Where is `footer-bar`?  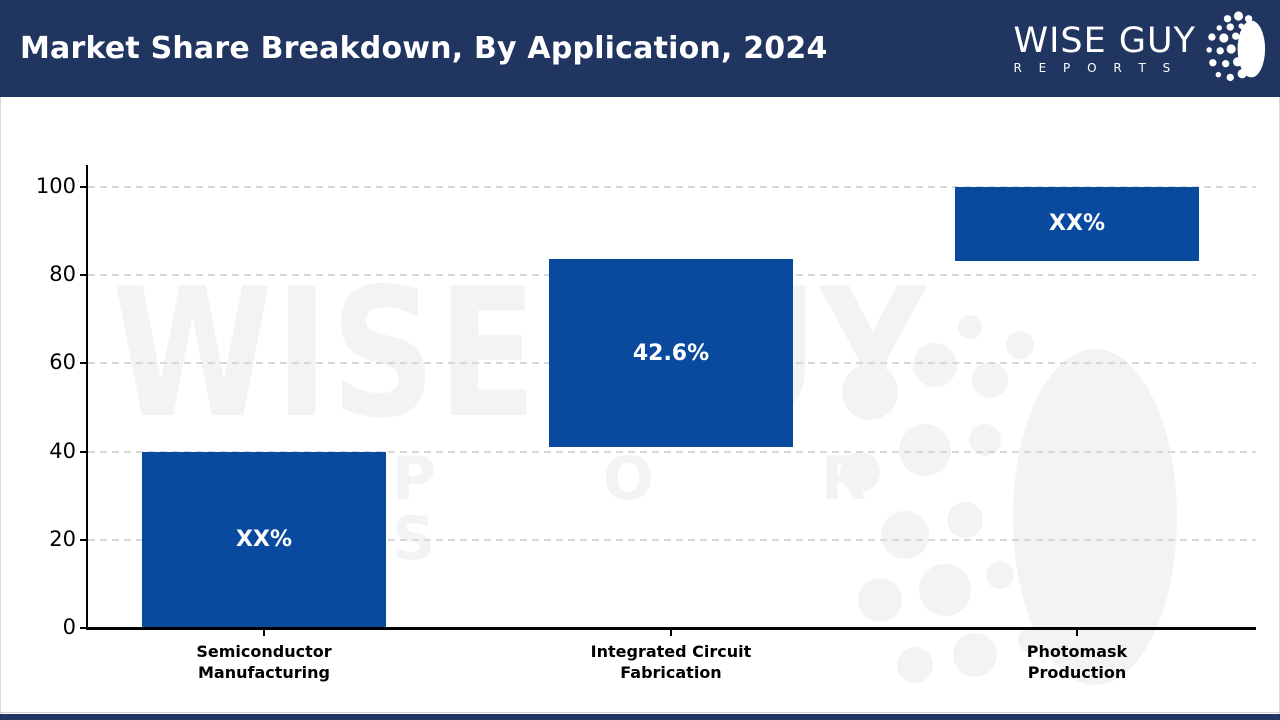 footer-bar is located at coordinates (640, 717).